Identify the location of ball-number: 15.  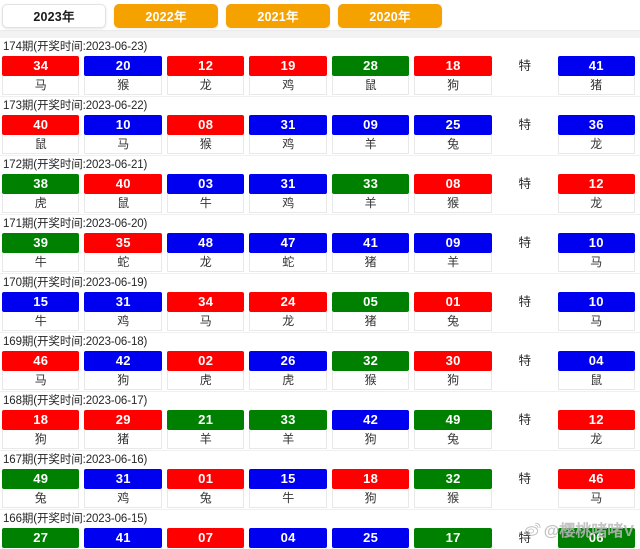
(41, 302).